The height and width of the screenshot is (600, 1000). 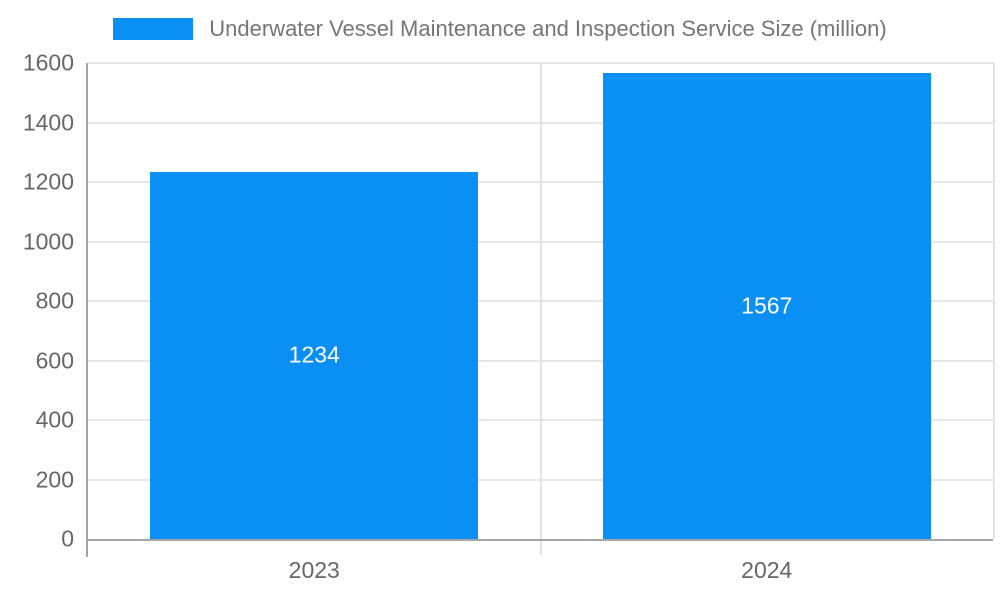 What do you see at coordinates (994, 301) in the screenshot?
I see `plot-right-edge-line` at bounding box center [994, 301].